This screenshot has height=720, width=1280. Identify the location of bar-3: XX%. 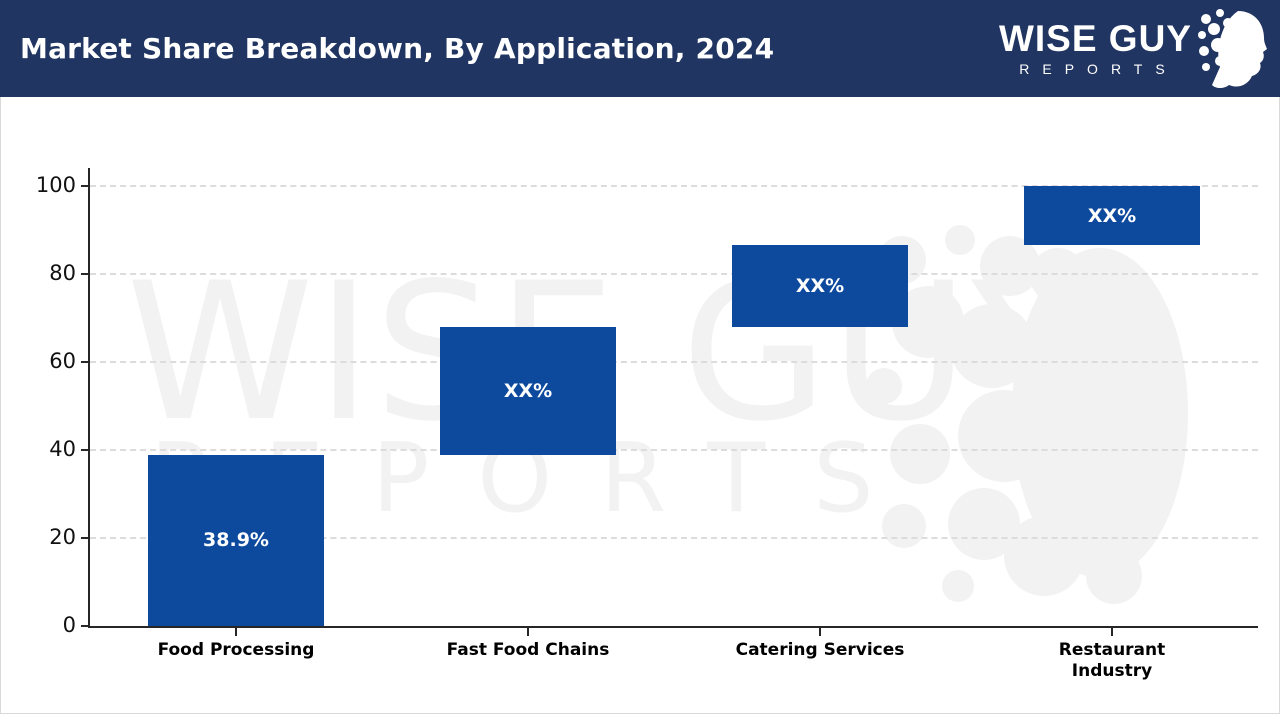
(1112, 216).